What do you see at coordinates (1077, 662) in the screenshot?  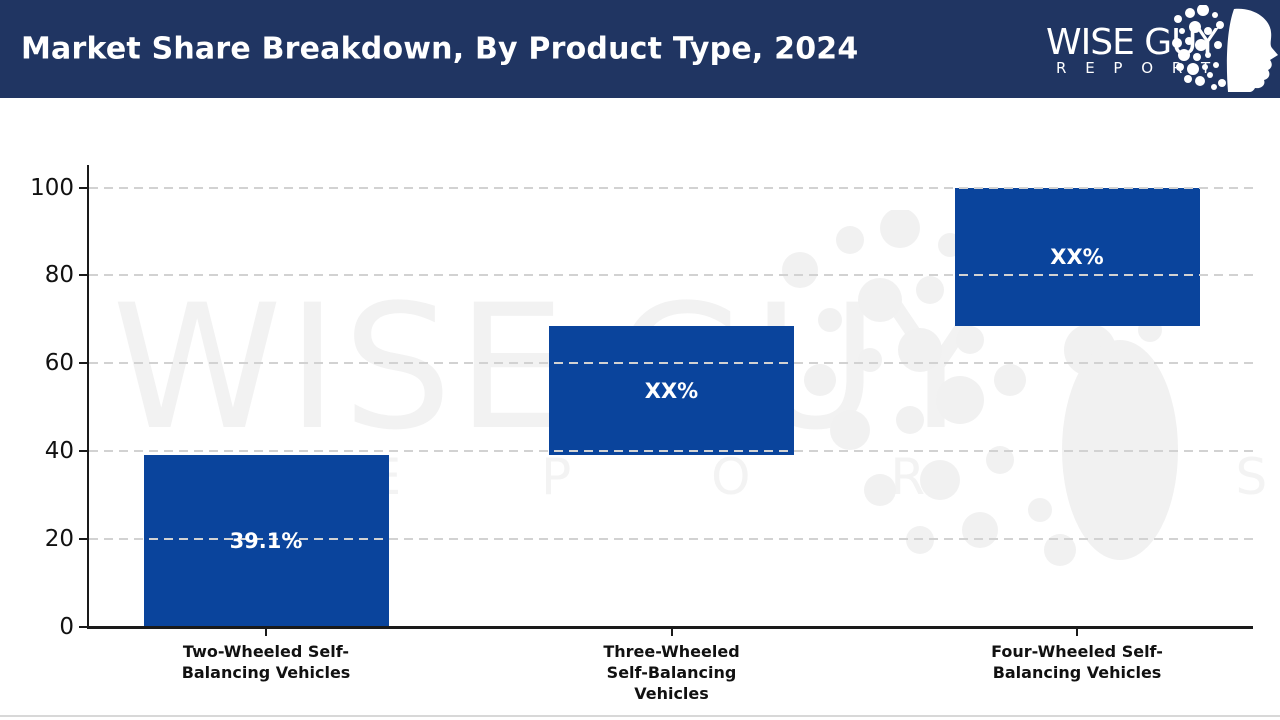 I see `x-axis-label-3: Four-Wheeled Self- Balancing Vehicles` at bounding box center [1077, 662].